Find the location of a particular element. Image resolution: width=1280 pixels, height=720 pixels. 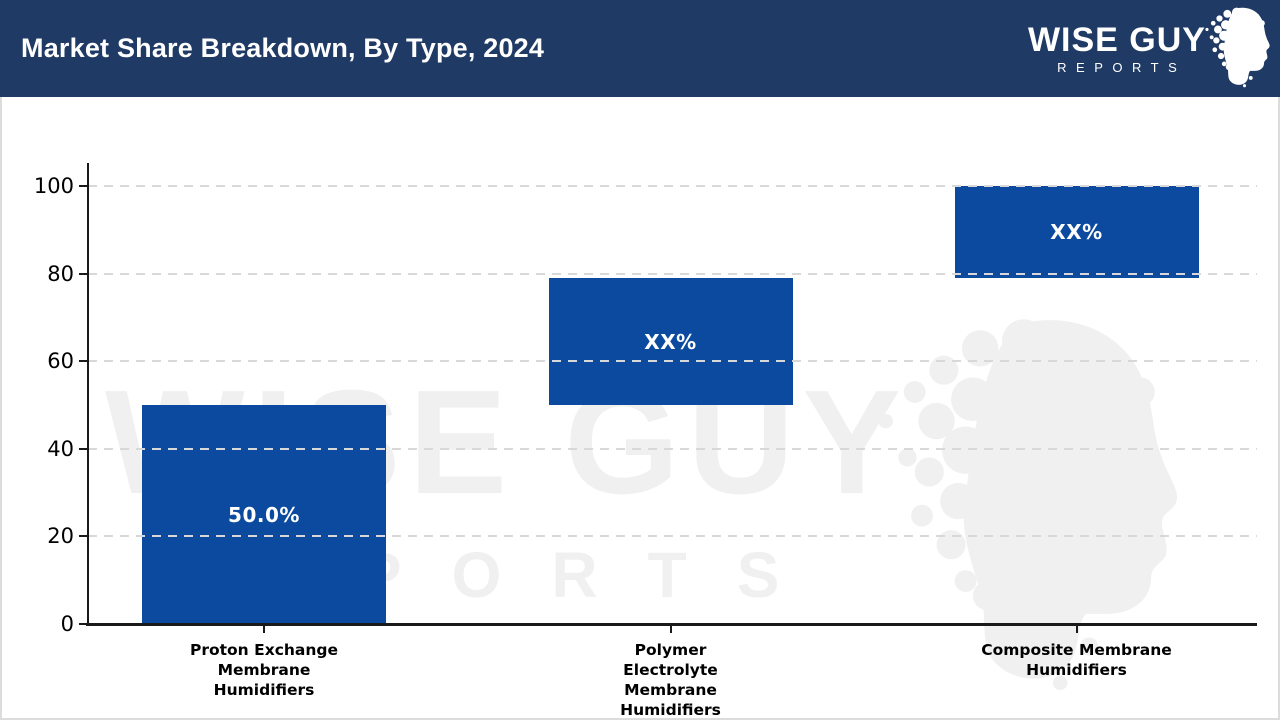

page-title: Market Share Breakdown, By Type, 2024 is located at coordinates (283, 48).